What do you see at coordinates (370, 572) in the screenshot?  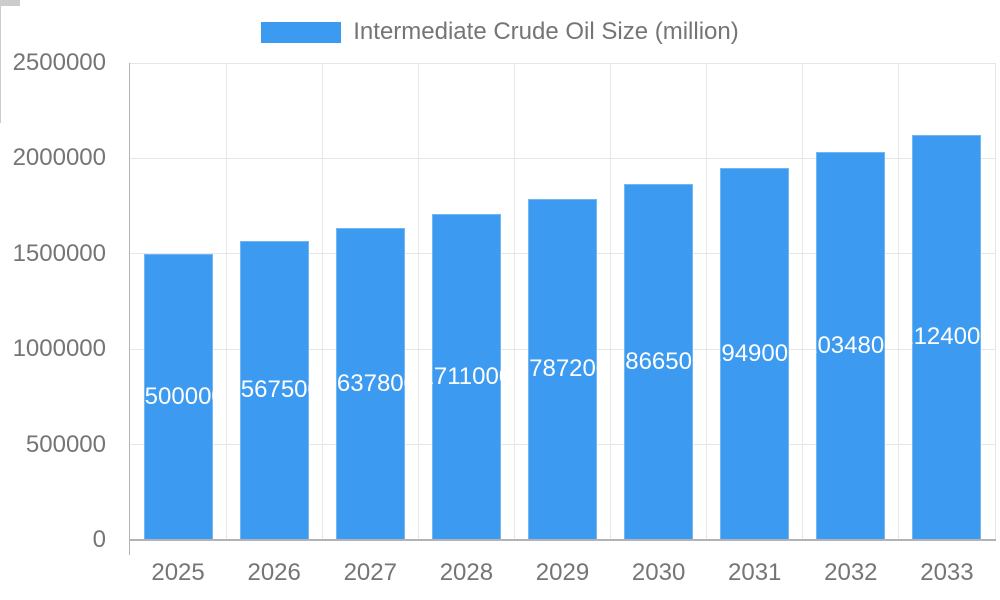 I see `x-axis-label: 2027` at bounding box center [370, 572].